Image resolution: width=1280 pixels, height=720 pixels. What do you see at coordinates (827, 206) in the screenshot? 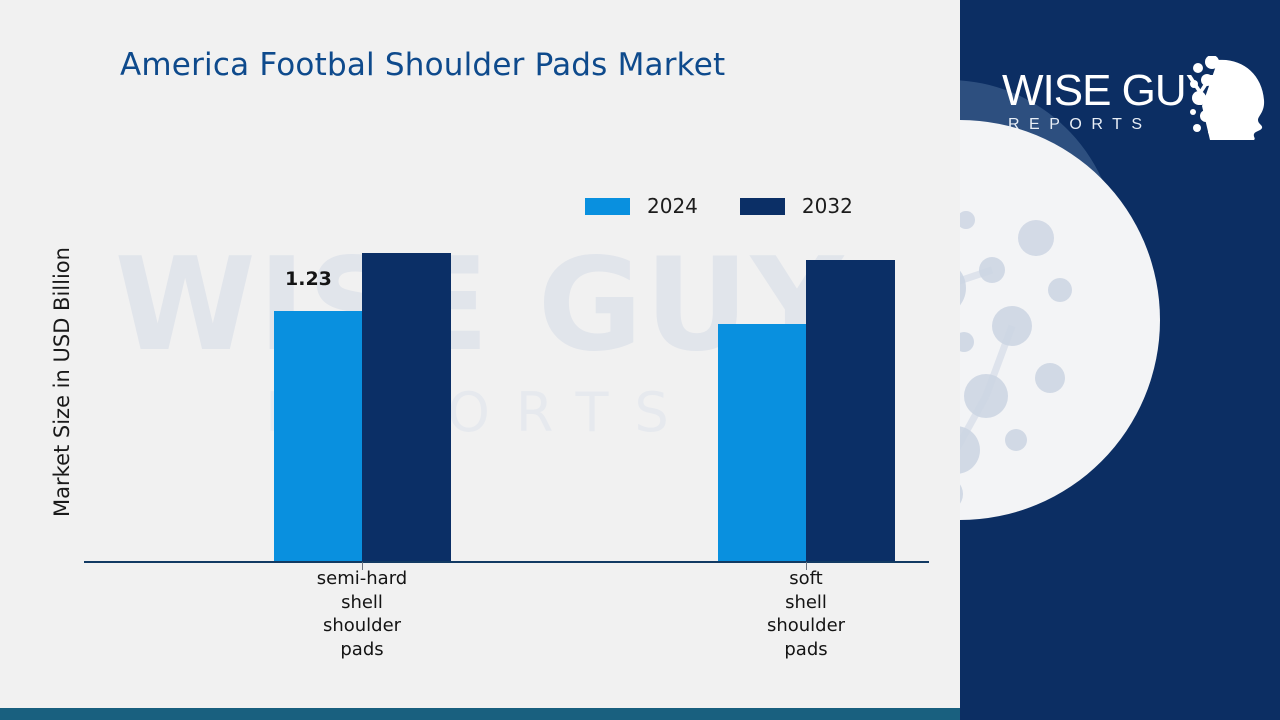
I see `legend-label-2032: 2032` at bounding box center [827, 206].